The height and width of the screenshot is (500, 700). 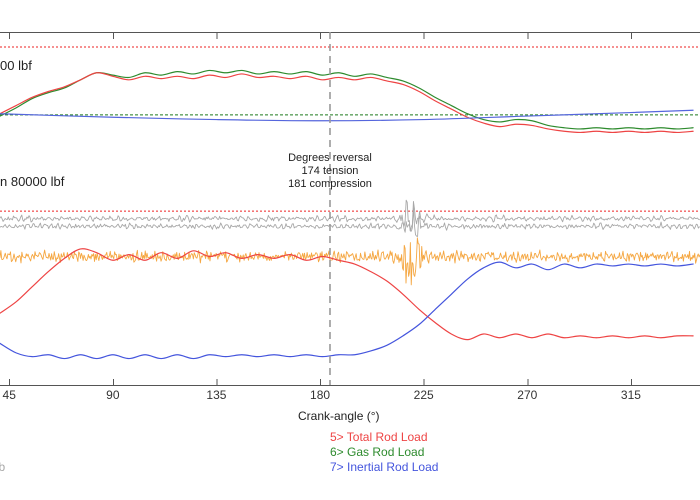 I want to click on upper-gas-rod-load-trace, so click(x=347, y=99).